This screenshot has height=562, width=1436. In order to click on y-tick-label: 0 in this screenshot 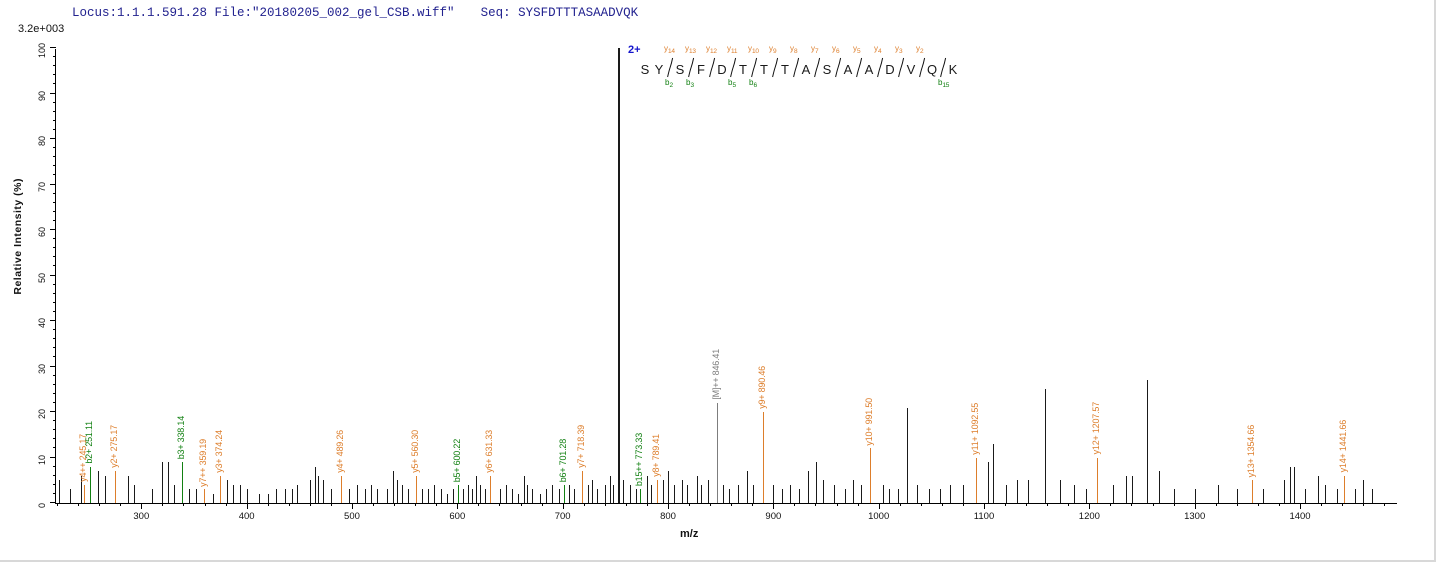, I will do `click(42, 505)`.